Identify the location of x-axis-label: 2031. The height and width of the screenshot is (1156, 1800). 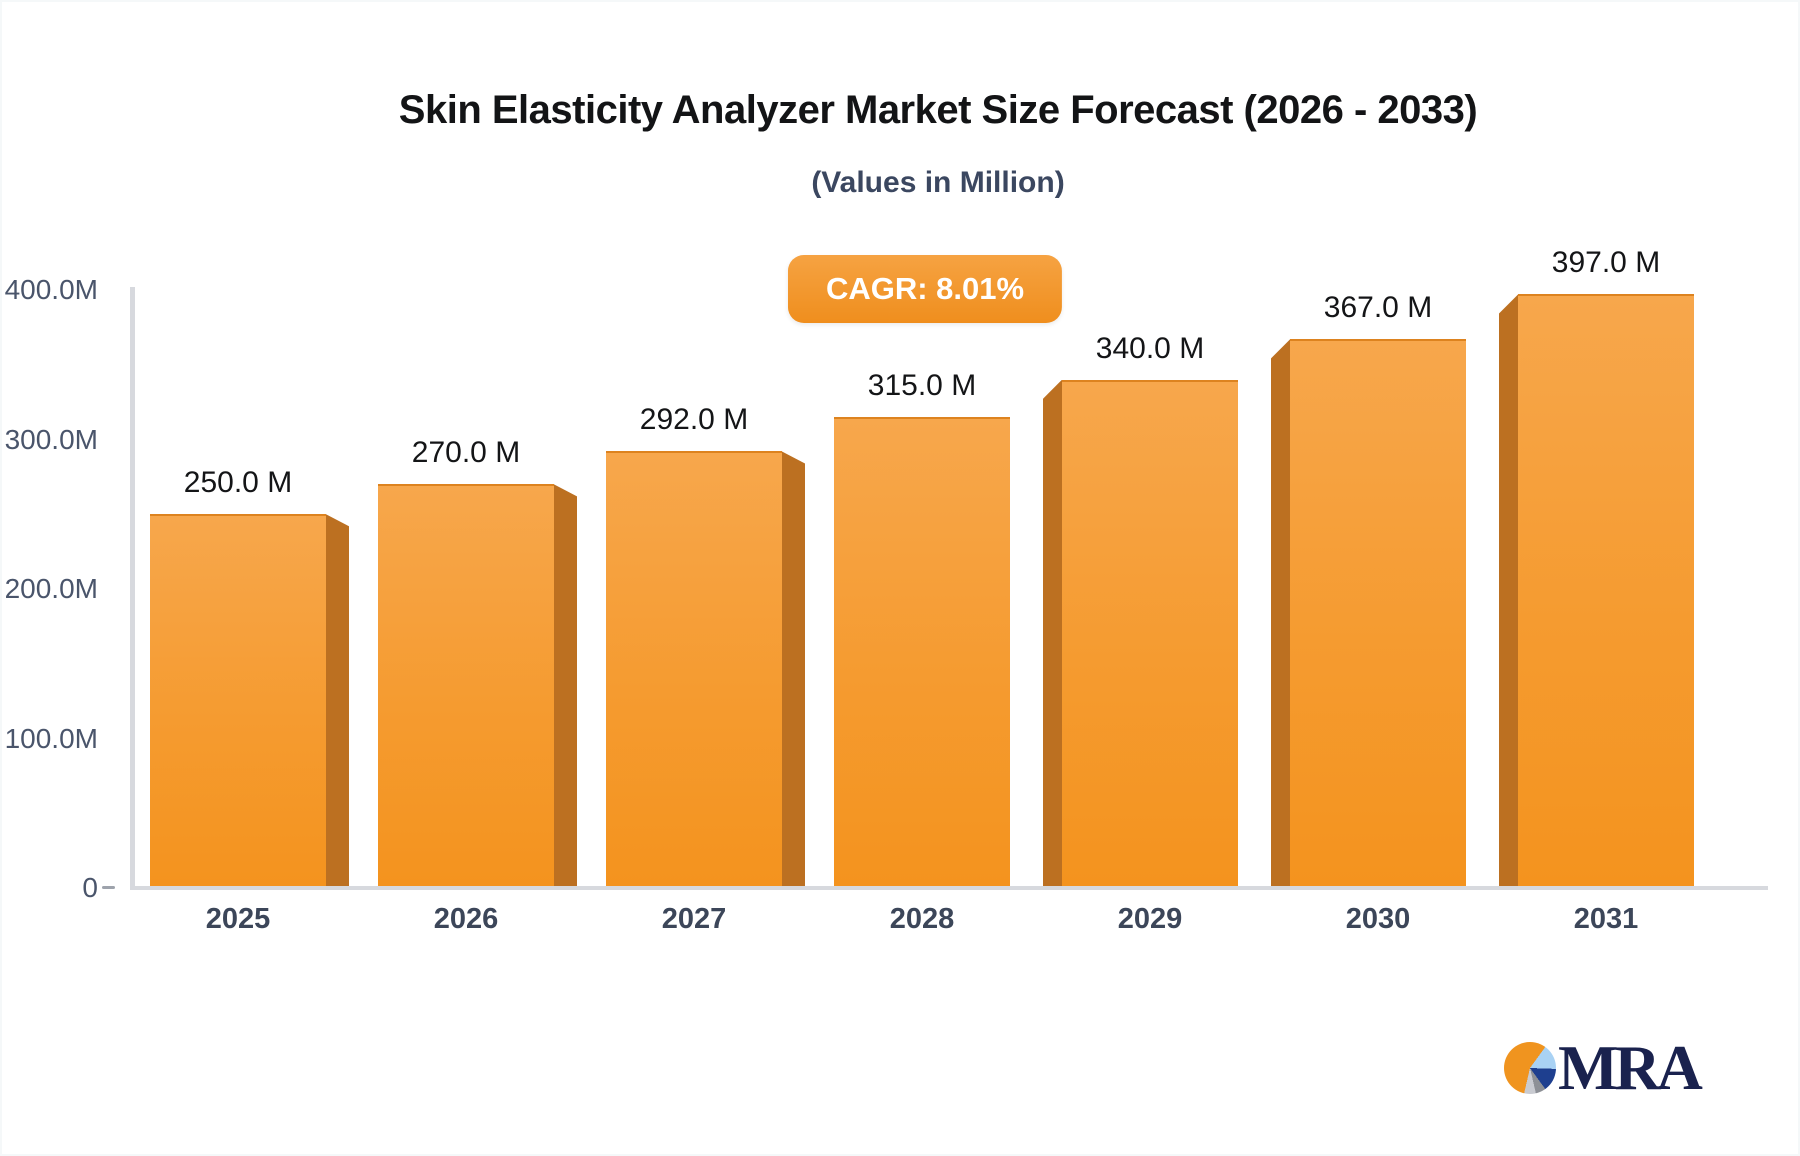
(1606, 919).